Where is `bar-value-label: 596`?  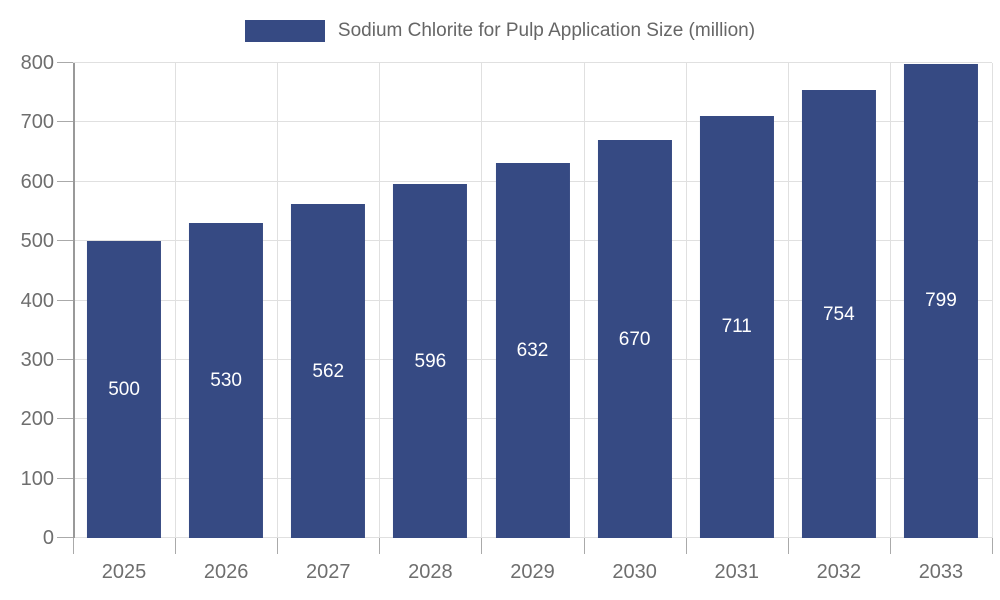
bar-value-label: 596 is located at coordinates (430, 361).